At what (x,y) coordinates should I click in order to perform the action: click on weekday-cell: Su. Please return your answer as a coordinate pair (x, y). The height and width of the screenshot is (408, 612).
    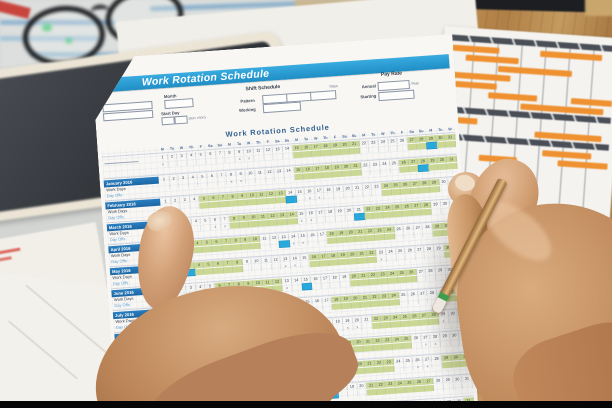
    Looking at the image, I should click on (354, 136).